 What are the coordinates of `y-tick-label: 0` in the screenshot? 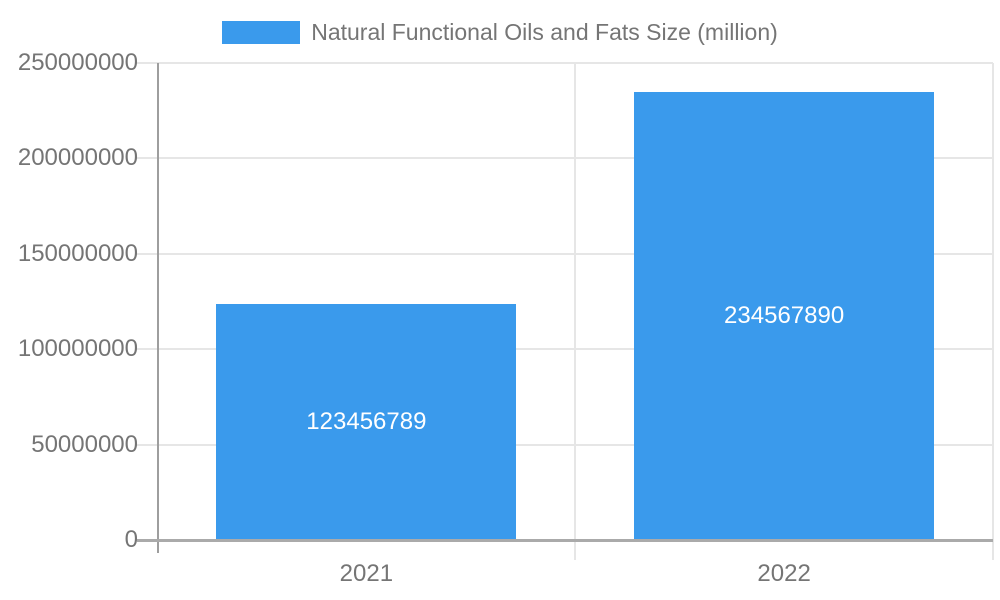 It's located at (131, 539).